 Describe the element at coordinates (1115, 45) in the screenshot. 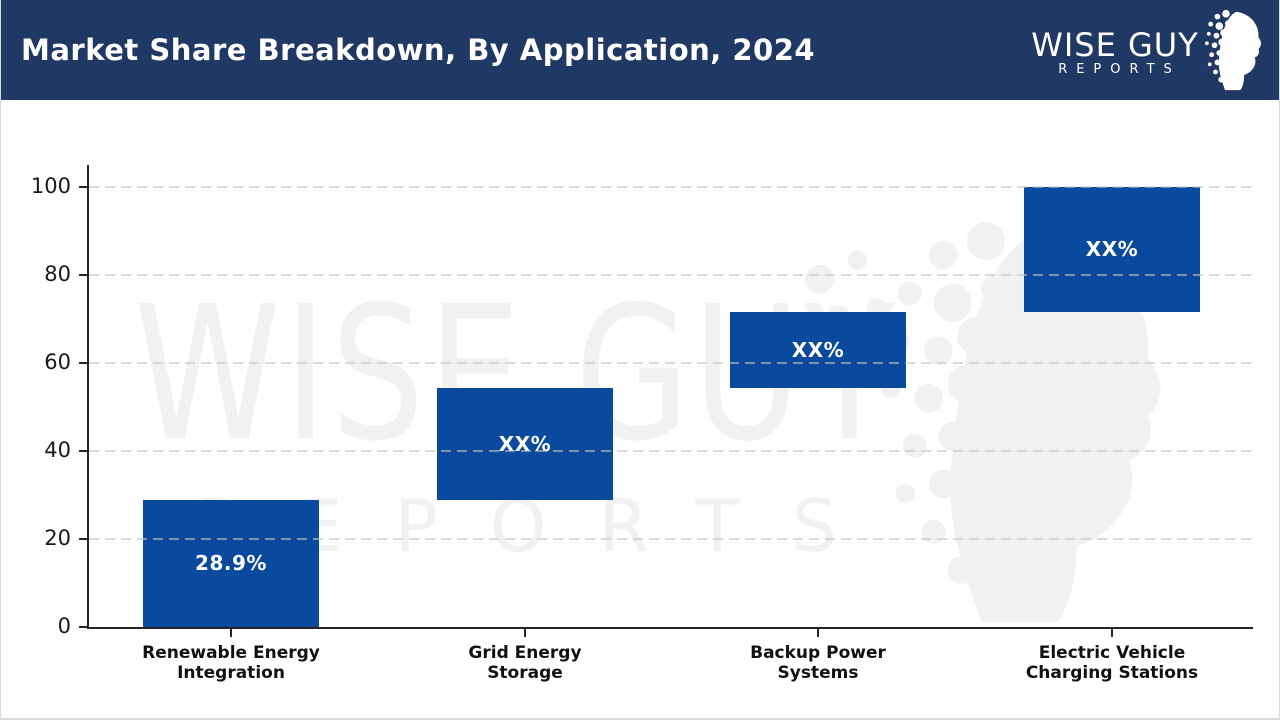

I see `brand-name: WISE GUY` at that location.